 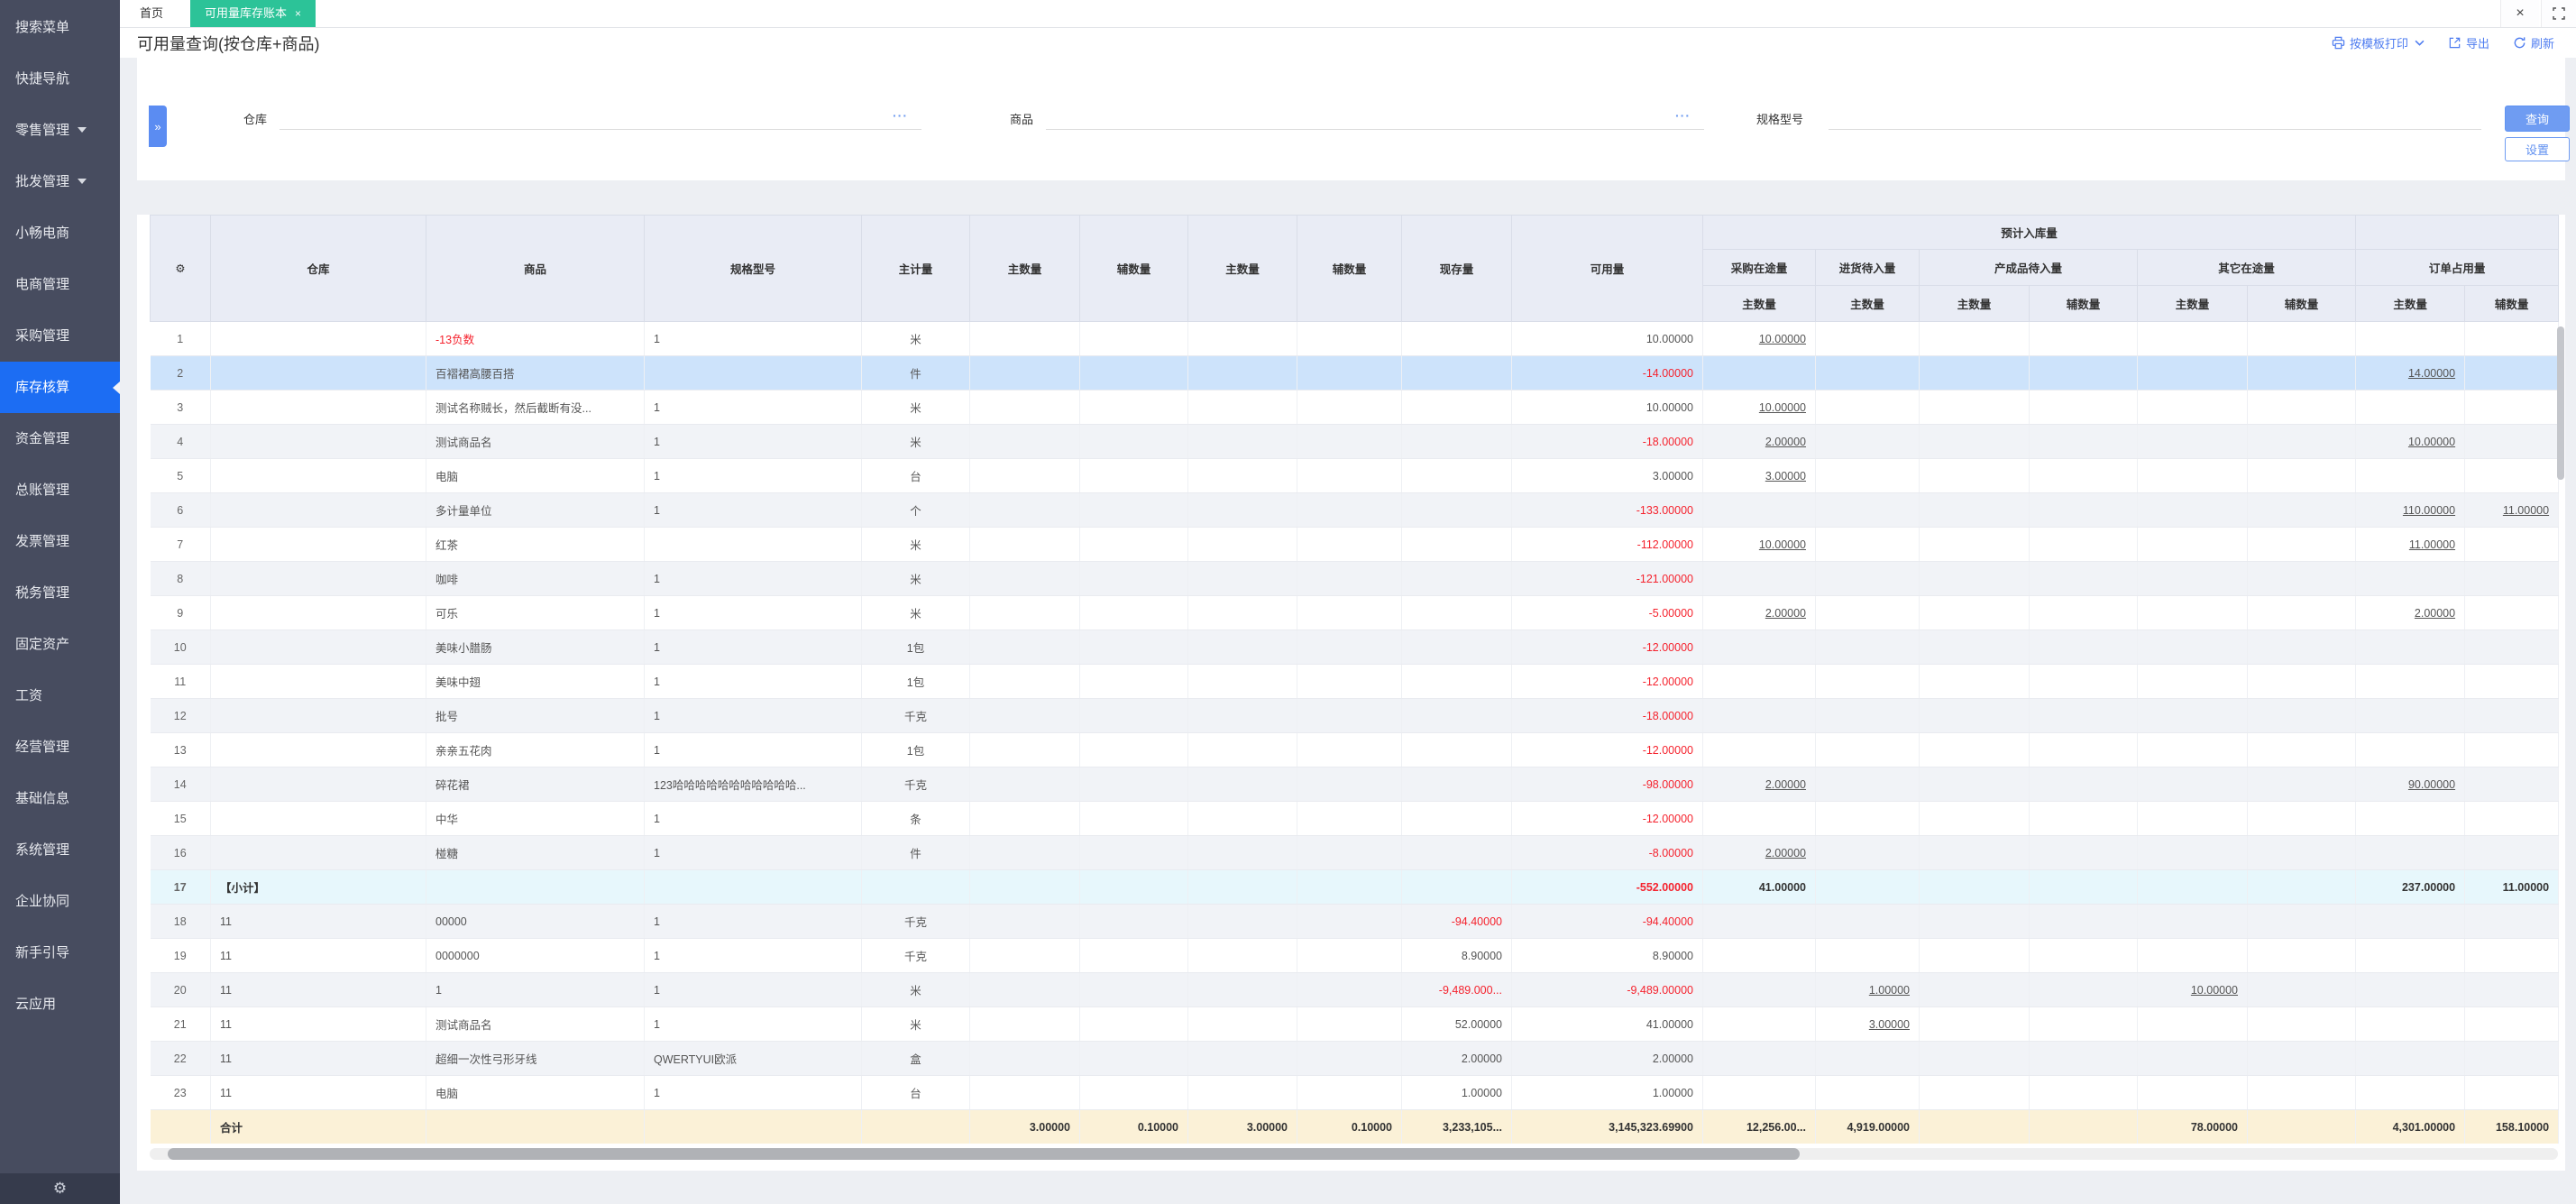 I want to click on cell-unit: 米, so click(x=915, y=612).